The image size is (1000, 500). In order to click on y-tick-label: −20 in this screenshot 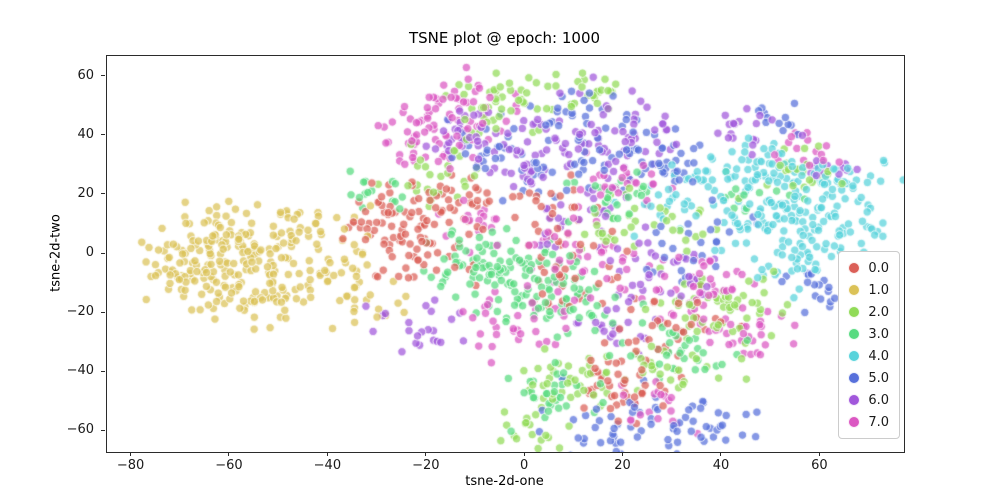, I will do `click(80, 312)`.